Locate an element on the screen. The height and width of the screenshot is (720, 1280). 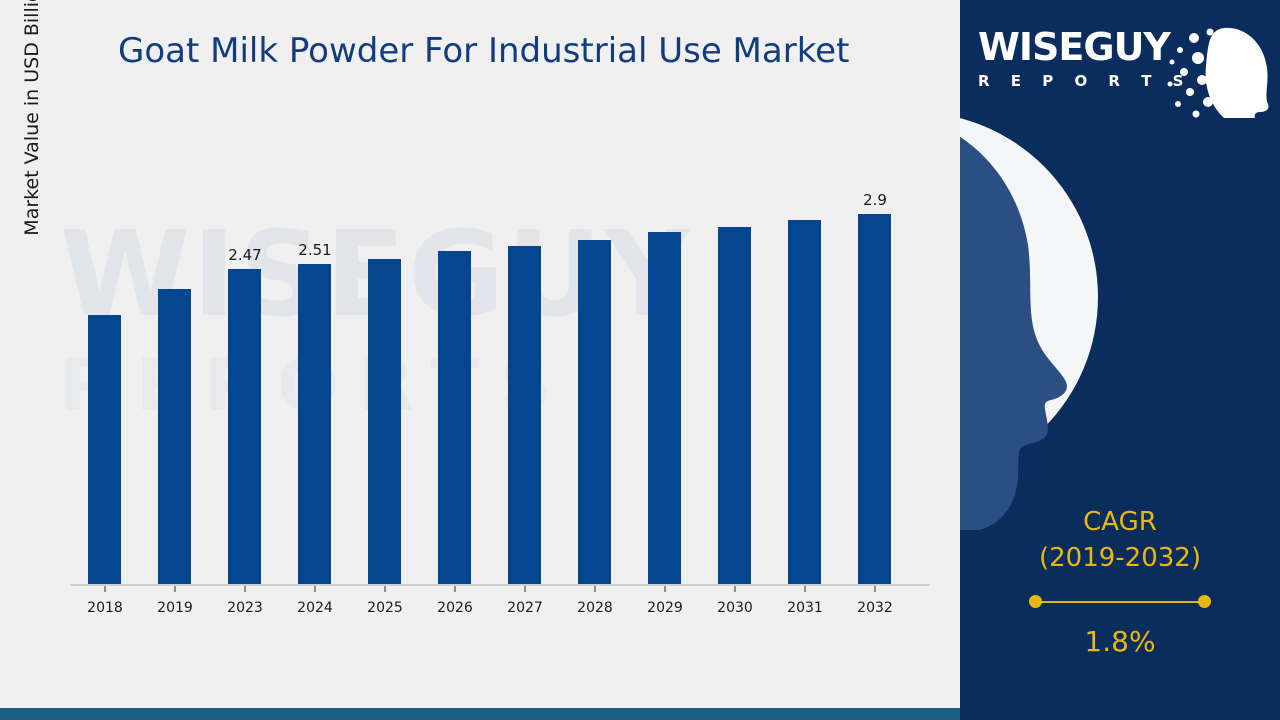
bar-value-label: 2.51 is located at coordinates (315, 249).